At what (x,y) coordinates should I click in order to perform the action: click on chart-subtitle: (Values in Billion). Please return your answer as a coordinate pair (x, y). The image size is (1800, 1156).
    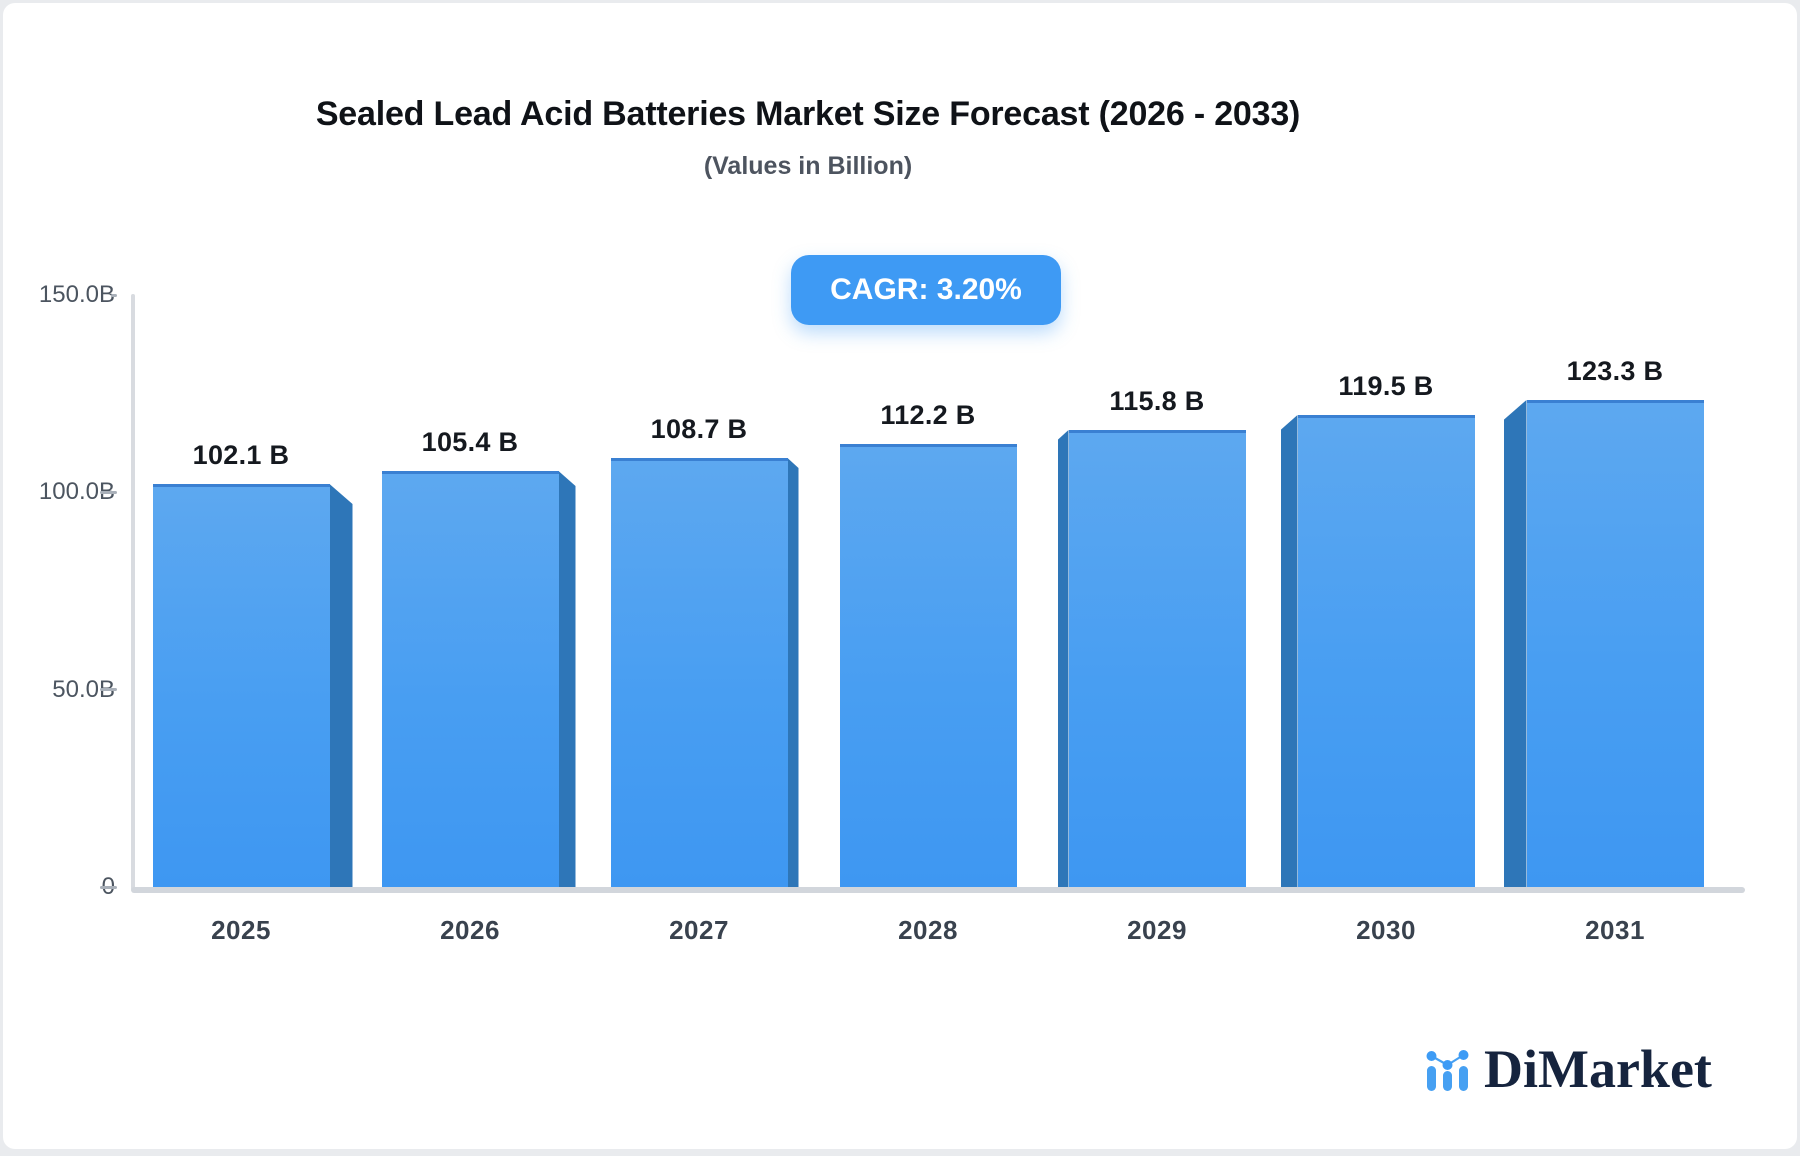
    Looking at the image, I should click on (808, 166).